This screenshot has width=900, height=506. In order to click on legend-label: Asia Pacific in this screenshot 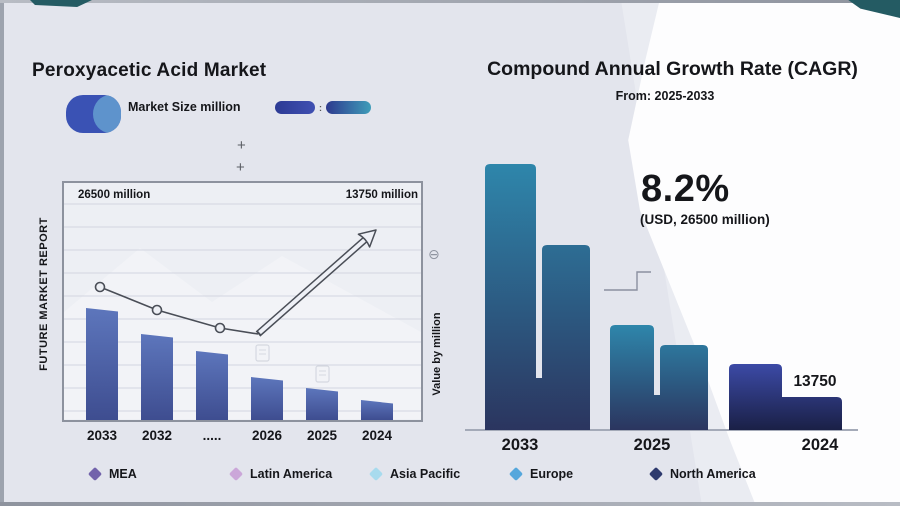, I will do `click(425, 474)`.